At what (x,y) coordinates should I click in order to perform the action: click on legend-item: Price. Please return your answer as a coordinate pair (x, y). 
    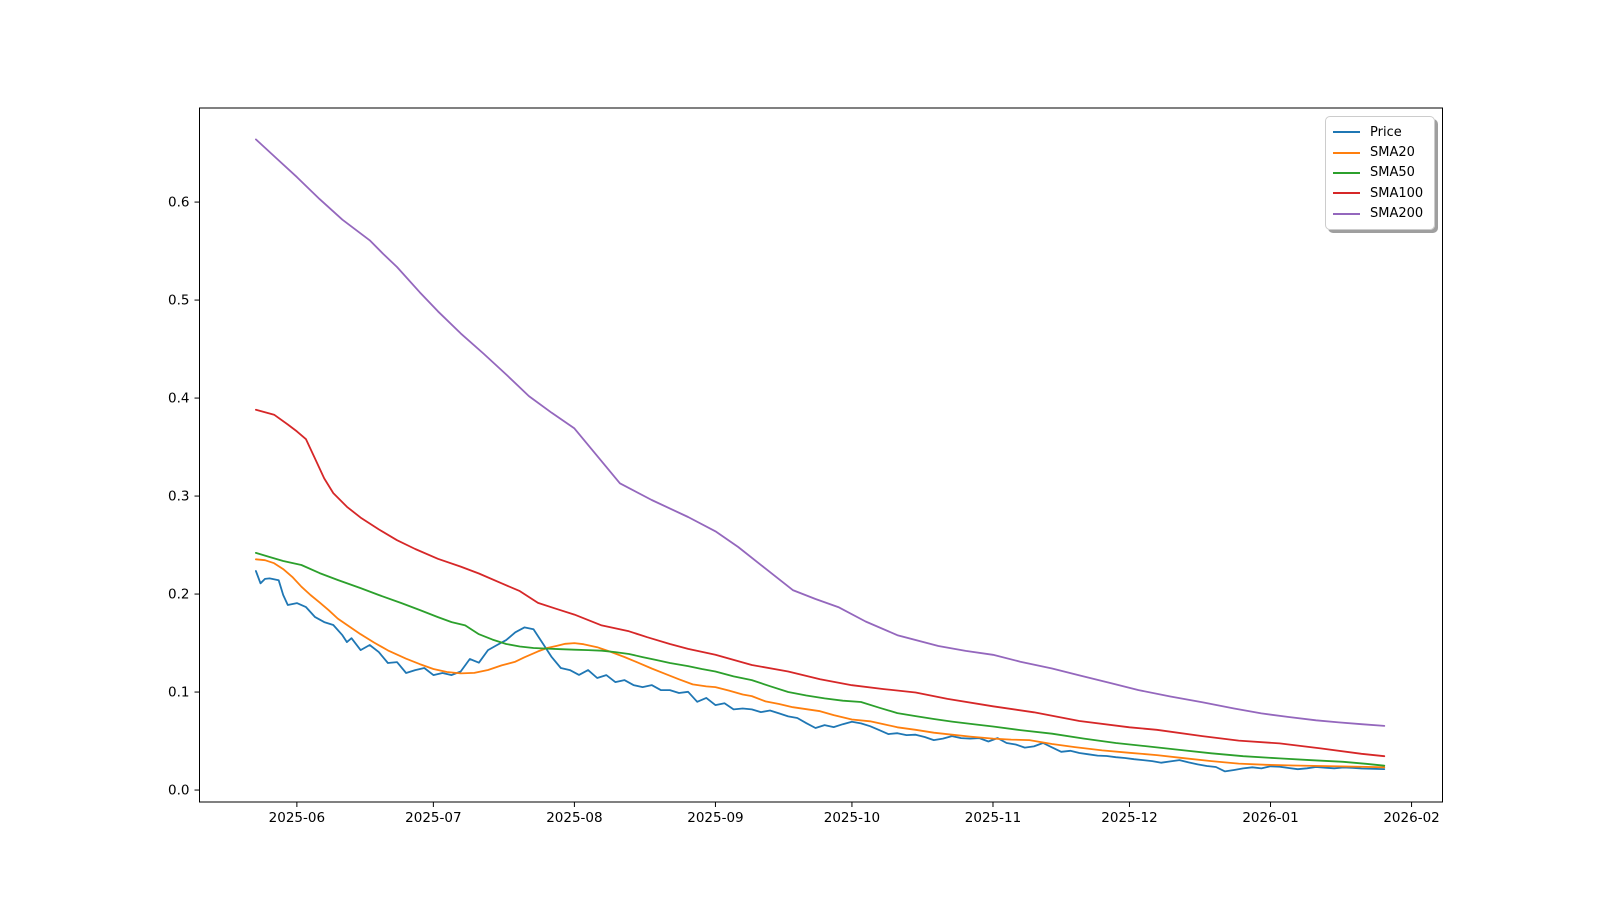
    Looking at the image, I should click on (1380, 132).